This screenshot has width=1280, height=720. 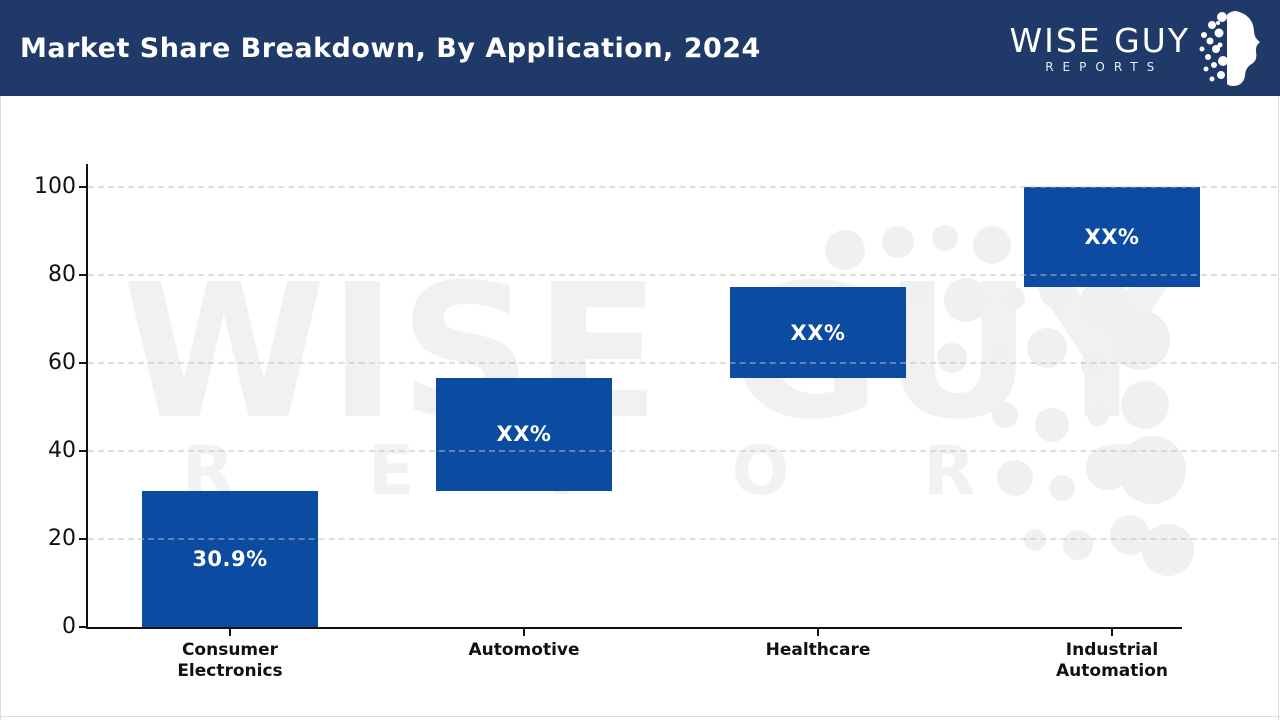 I want to click on bar-value-label: 30.9%, so click(x=230, y=559).